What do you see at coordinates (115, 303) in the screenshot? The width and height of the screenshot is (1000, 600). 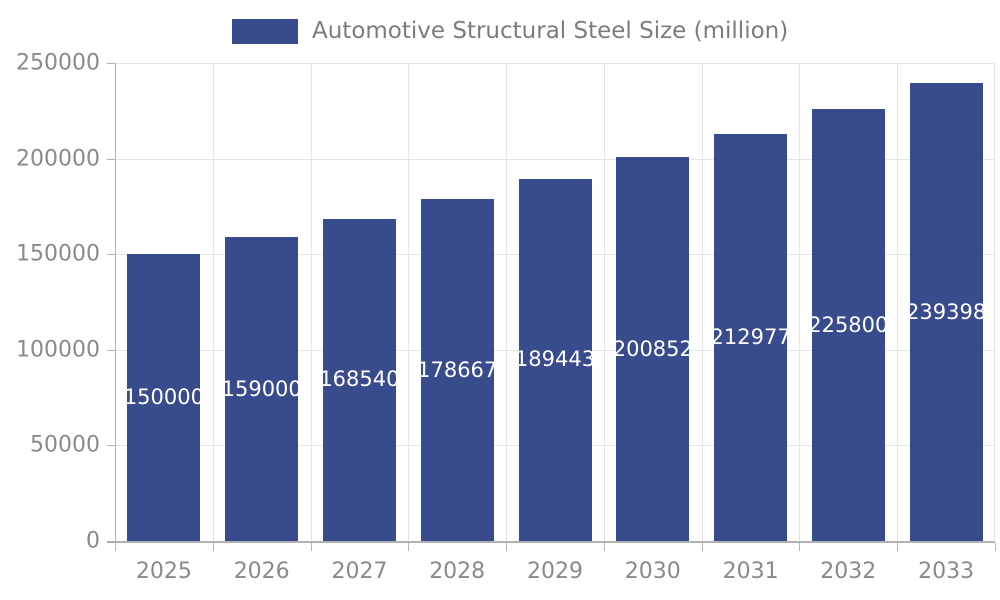 I see `y-axis-line` at bounding box center [115, 303].